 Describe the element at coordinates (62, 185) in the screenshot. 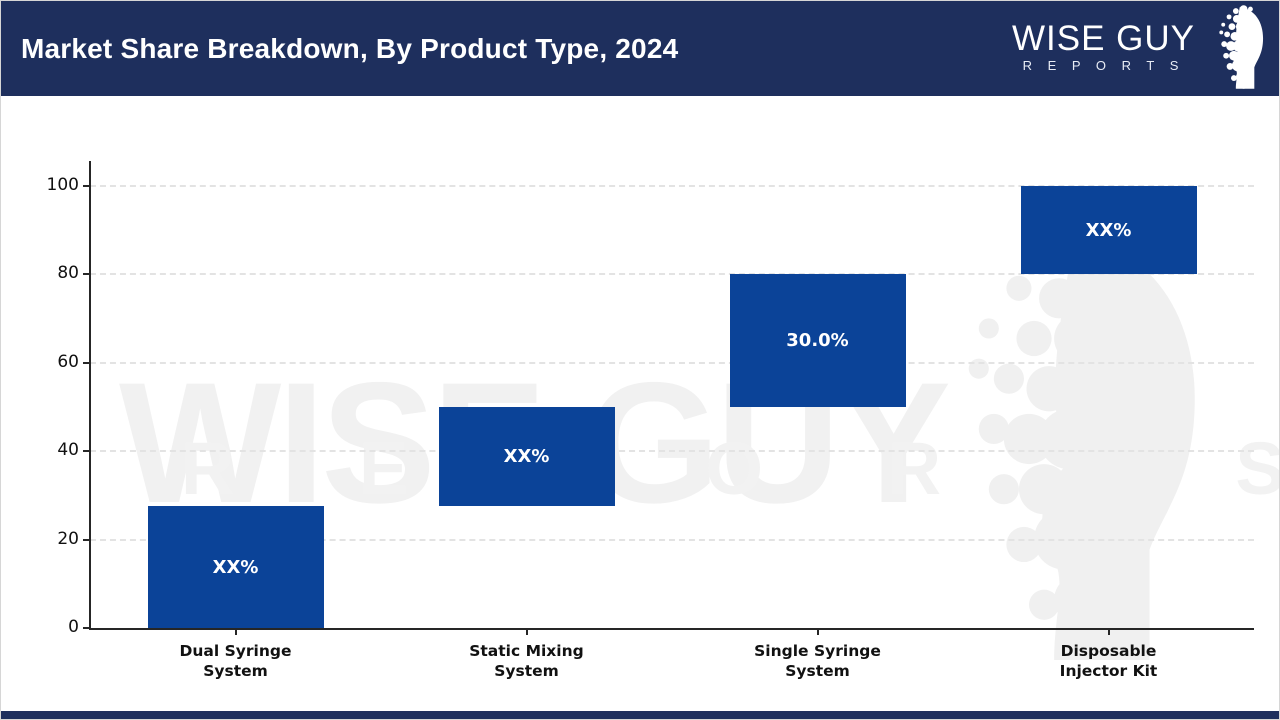

I see `y-axis-tick-label: 100` at that location.